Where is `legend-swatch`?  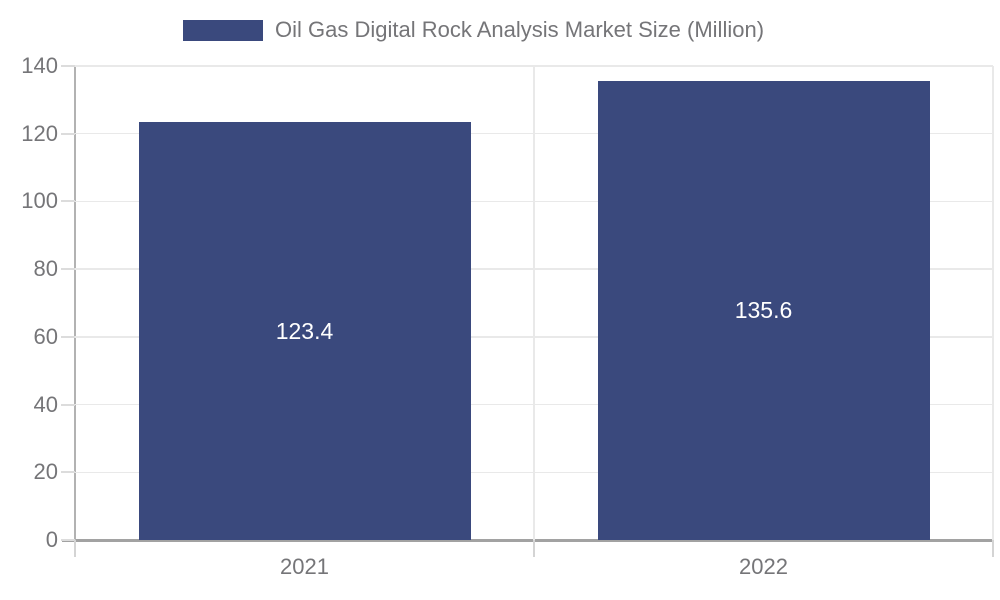 legend-swatch is located at coordinates (223, 30).